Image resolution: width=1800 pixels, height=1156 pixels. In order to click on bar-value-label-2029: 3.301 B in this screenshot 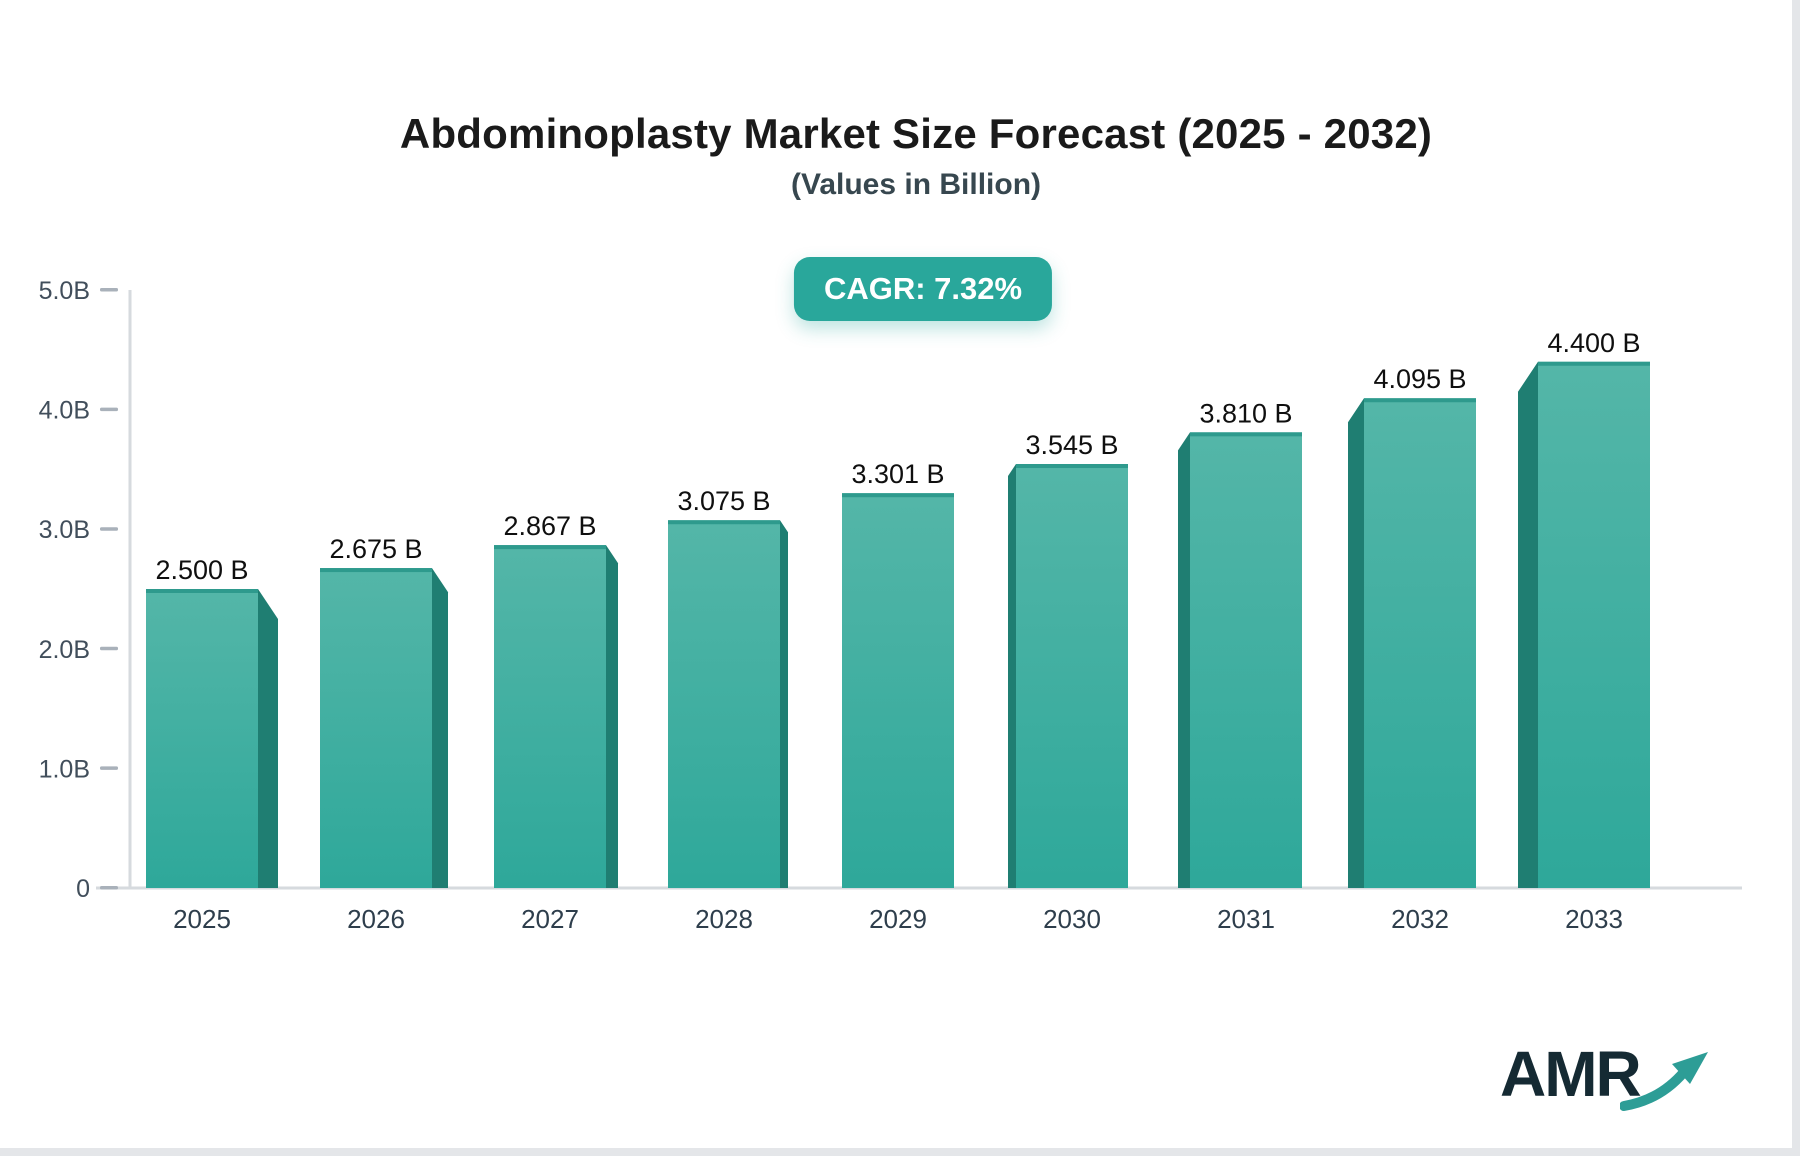, I will do `click(897, 474)`.